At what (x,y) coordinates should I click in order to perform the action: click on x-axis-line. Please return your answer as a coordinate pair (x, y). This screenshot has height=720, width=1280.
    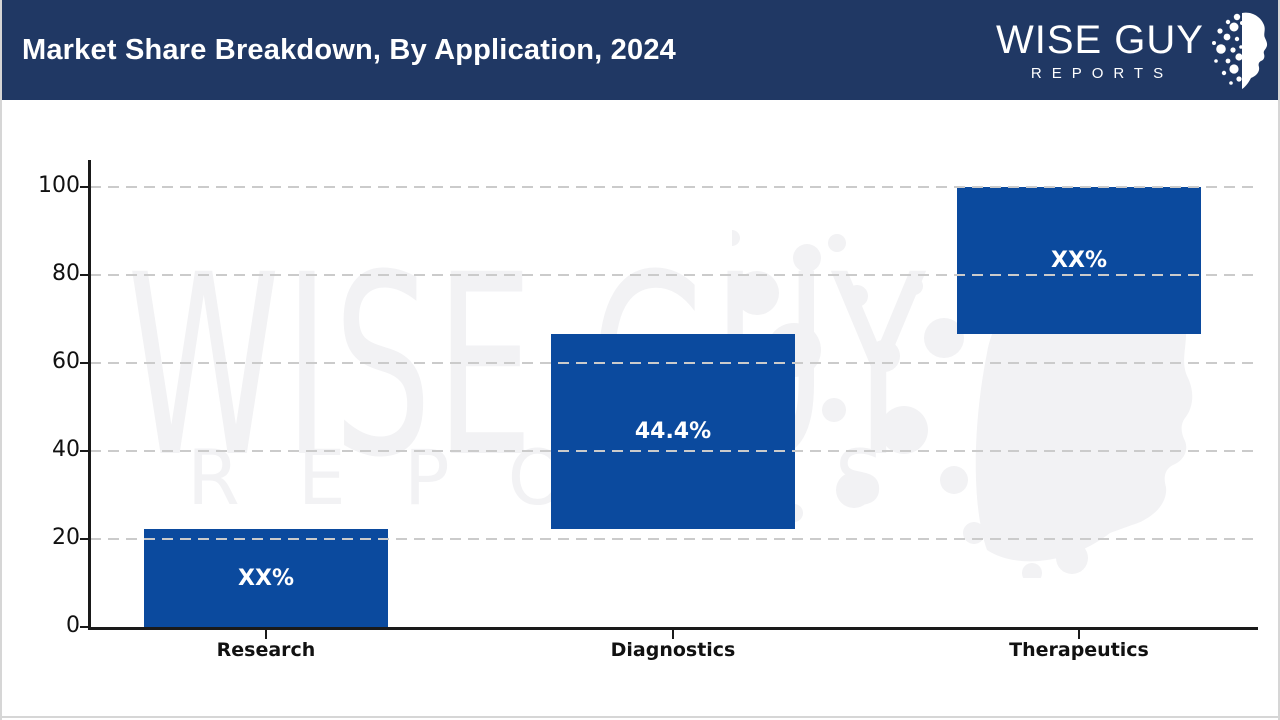
    Looking at the image, I should click on (673, 628).